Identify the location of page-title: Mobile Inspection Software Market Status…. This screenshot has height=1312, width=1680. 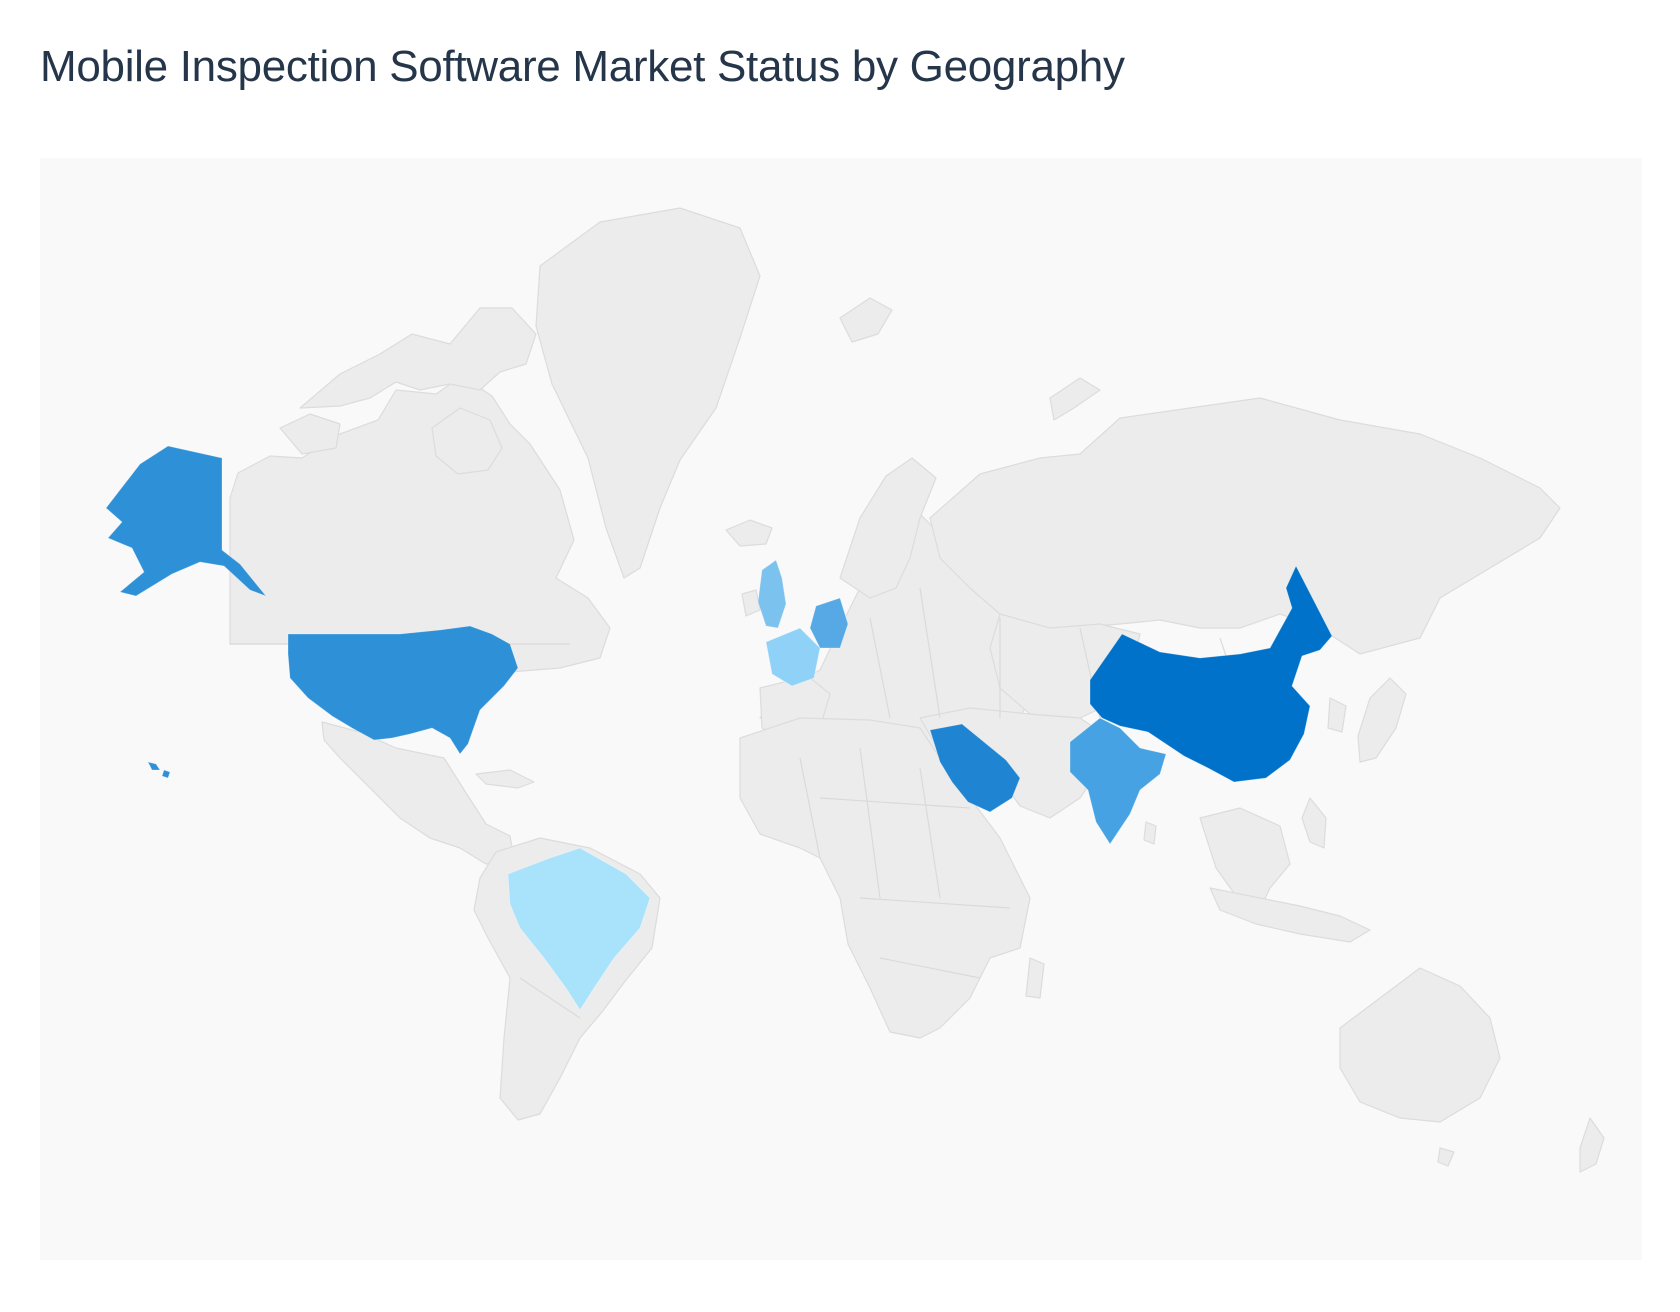
(582, 66).